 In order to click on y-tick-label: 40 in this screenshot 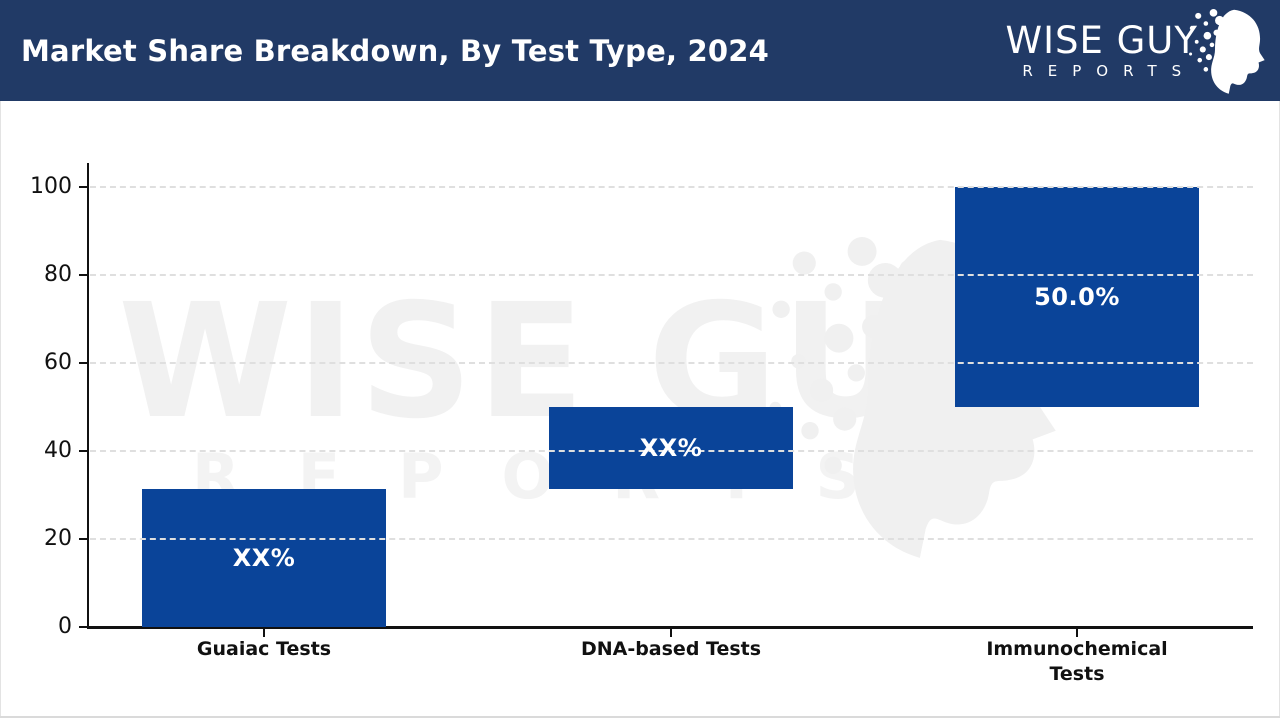, I will do `click(58, 450)`.